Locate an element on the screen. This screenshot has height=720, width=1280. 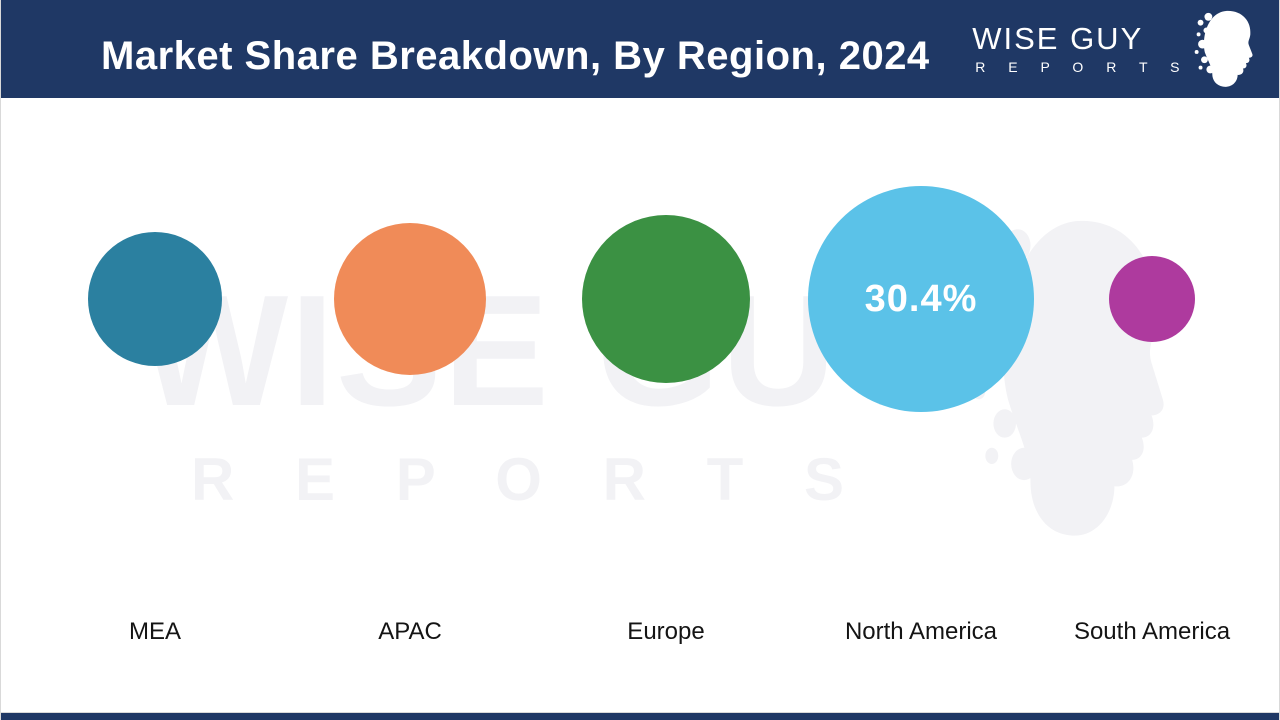
bubble-north-america: 30.4% is located at coordinates (921, 299).